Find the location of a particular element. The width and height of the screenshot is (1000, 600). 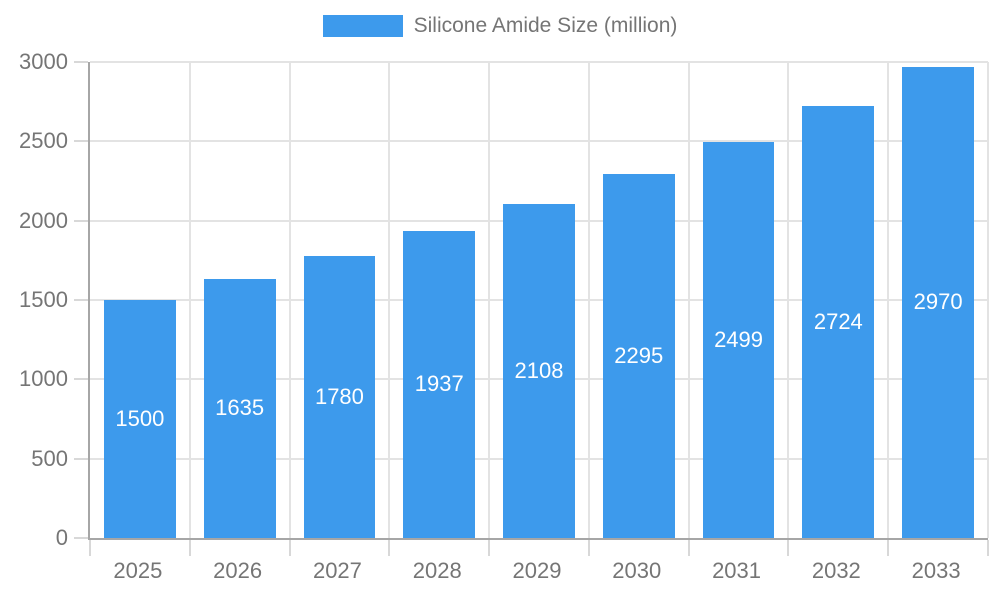

legend: Silicone Amide Size (million) is located at coordinates (500, 26).